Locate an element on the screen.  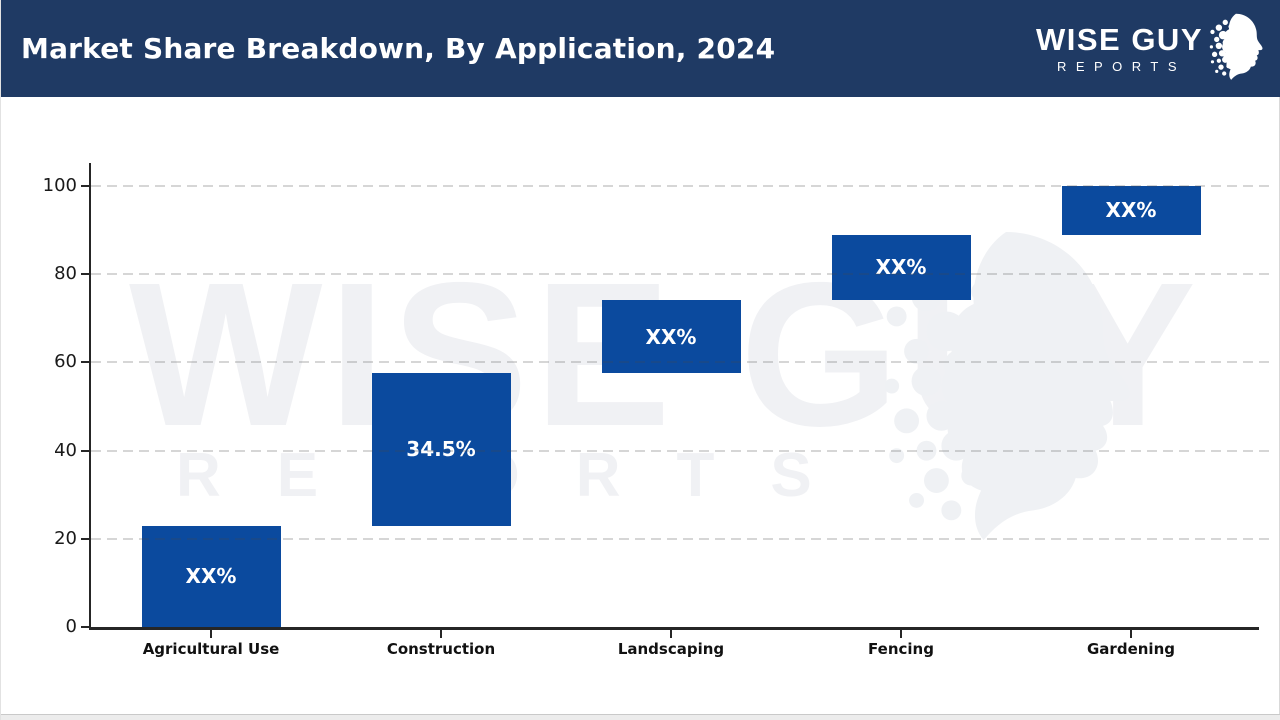
y-tick-label-0: 0 is located at coordinates (71, 626).